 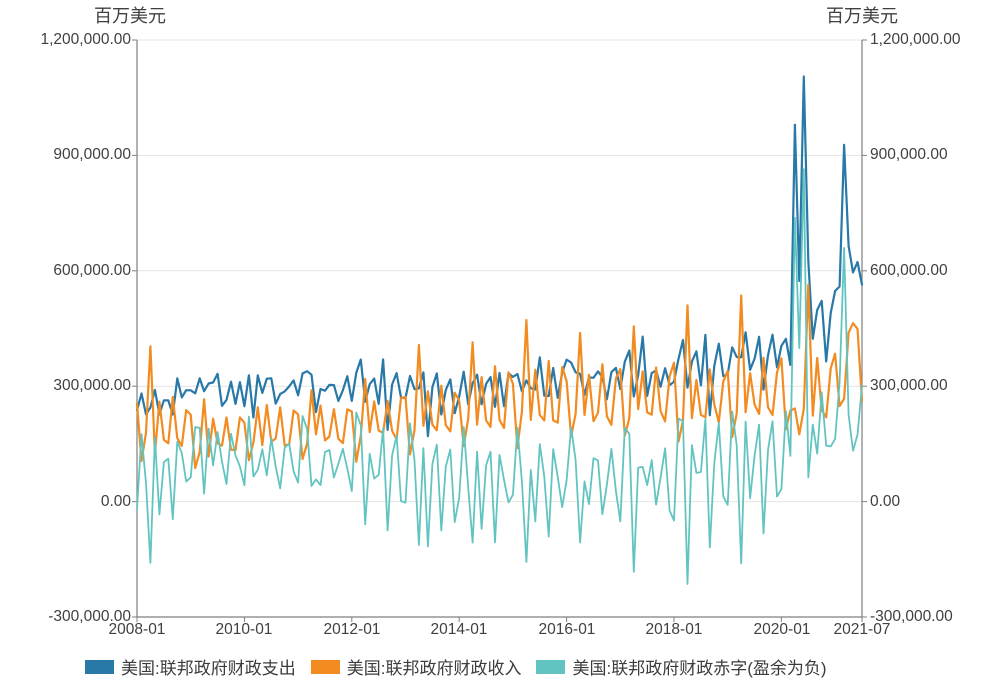 I want to click on y-tick-label-left: 900,000.00, so click(x=92, y=154).